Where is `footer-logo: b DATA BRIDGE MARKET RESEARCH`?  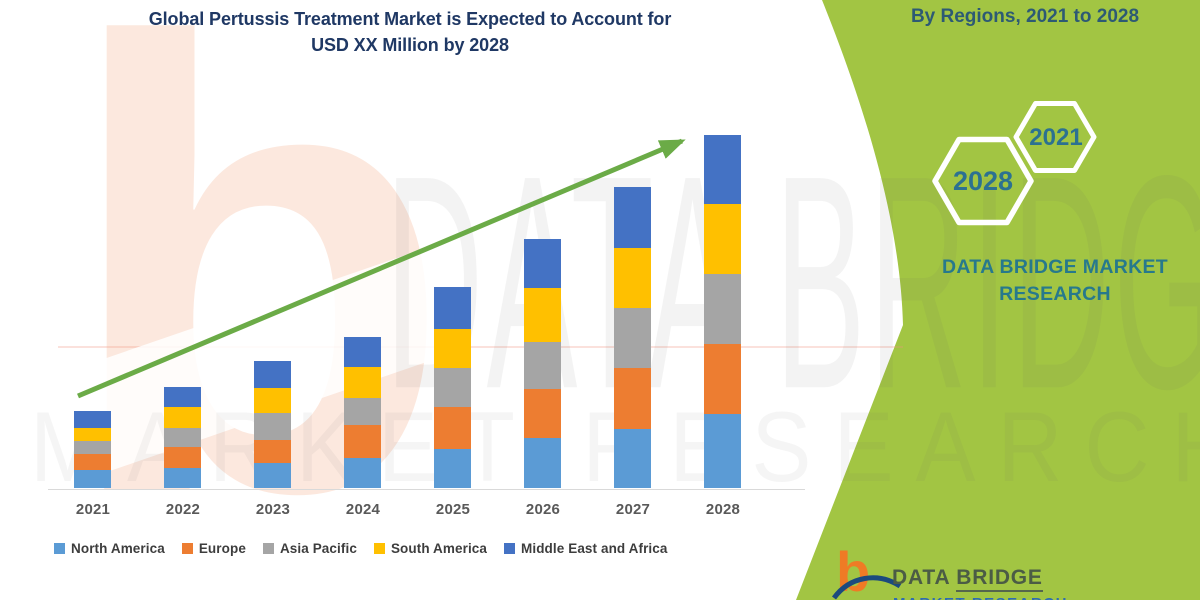
footer-logo: b DATA BRIDGE MARKET RESEARCH is located at coordinates (960, 572).